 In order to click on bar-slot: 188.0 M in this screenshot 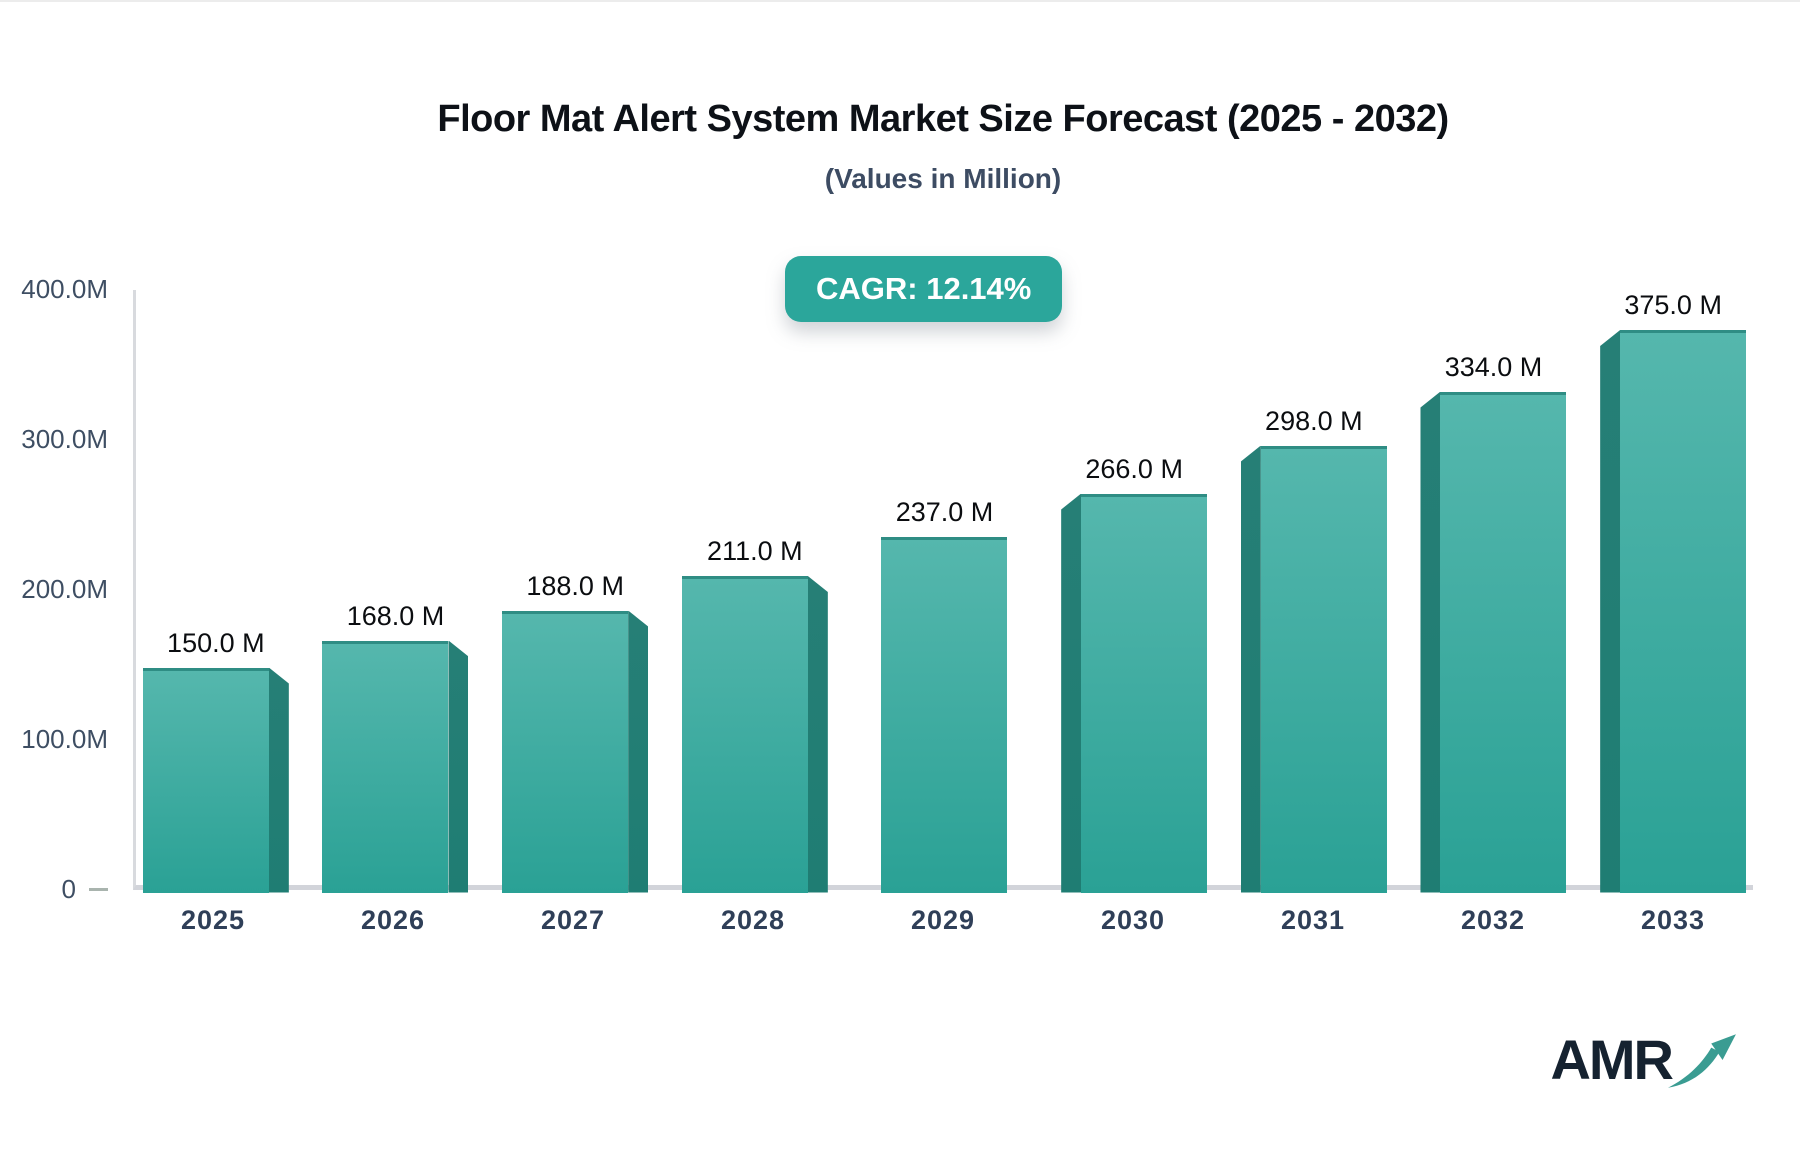, I will do `click(585, 732)`.